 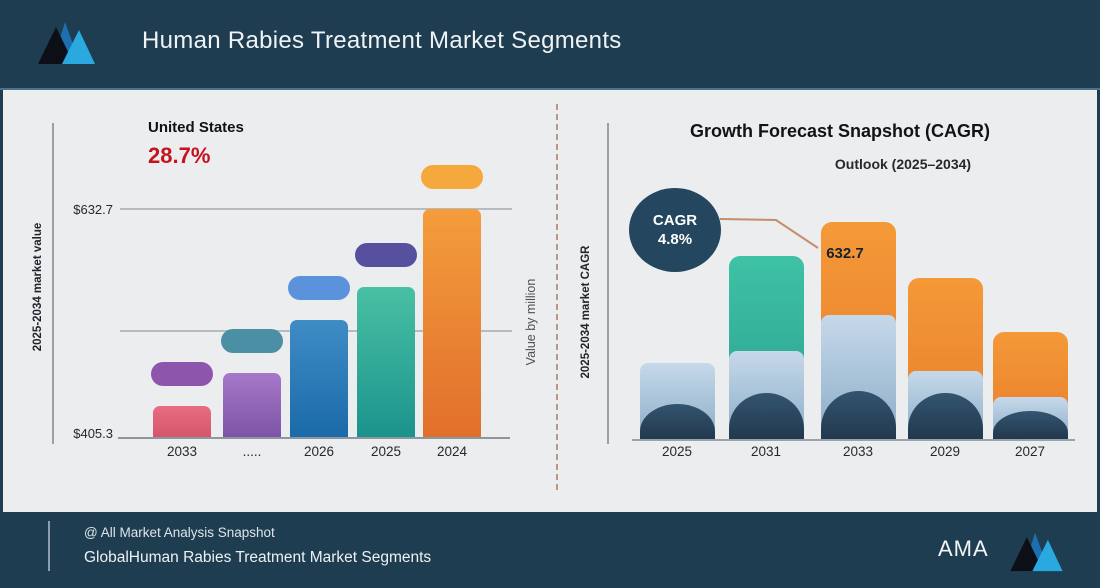 What do you see at coordinates (179, 155) in the screenshot?
I see `left-chart-region-value: 28.7%` at bounding box center [179, 155].